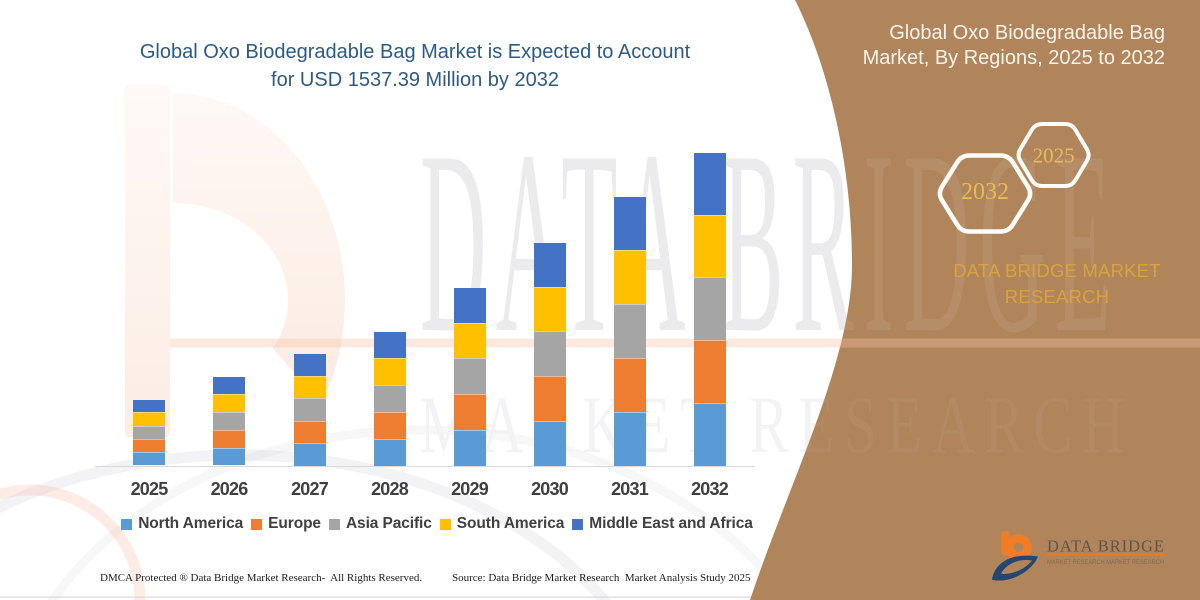  I want to click on svg-text: 2032, so click(985, 192).